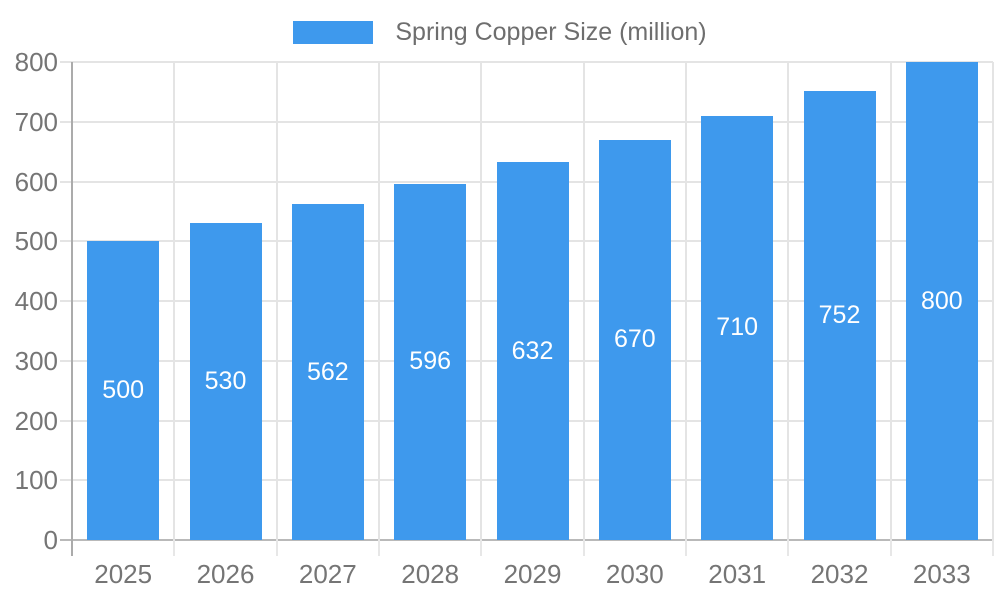  What do you see at coordinates (551, 32) in the screenshot?
I see `legend-label: Spring Copper Size (million)` at bounding box center [551, 32].